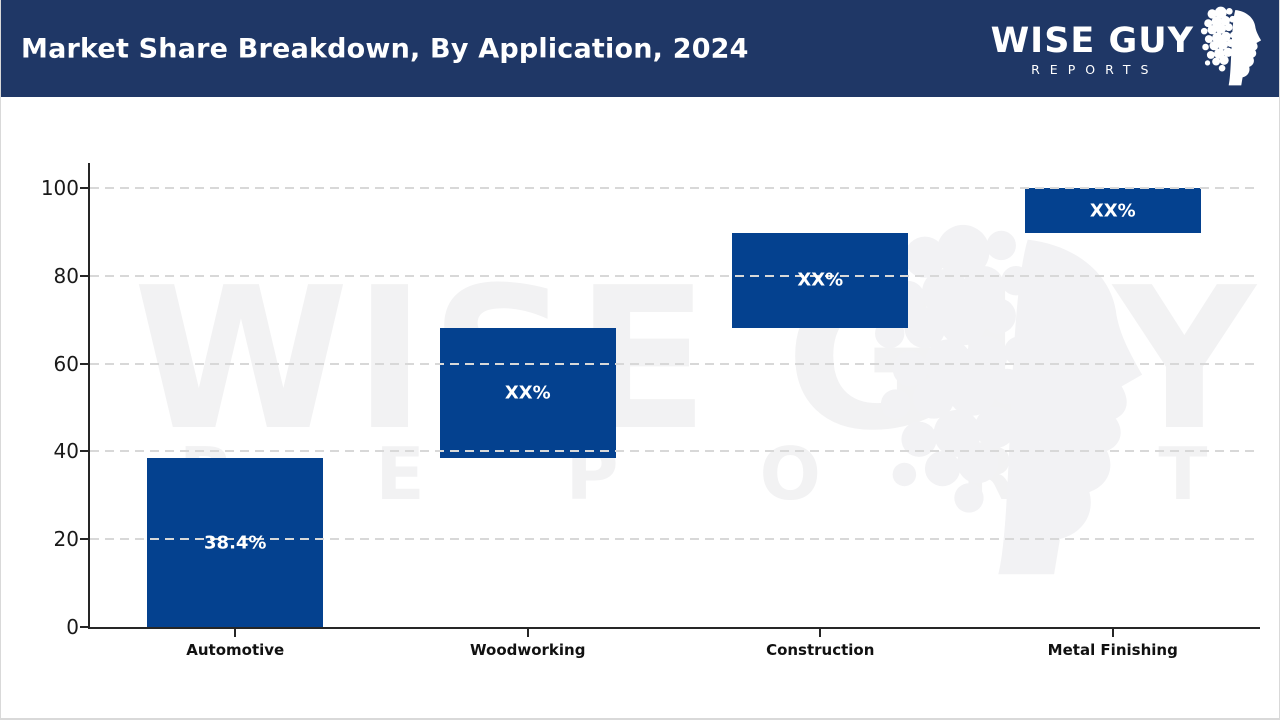 Image resolution: width=1280 pixels, height=720 pixels. I want to click on bar-value-label: 38.4%, so click(235, 543).